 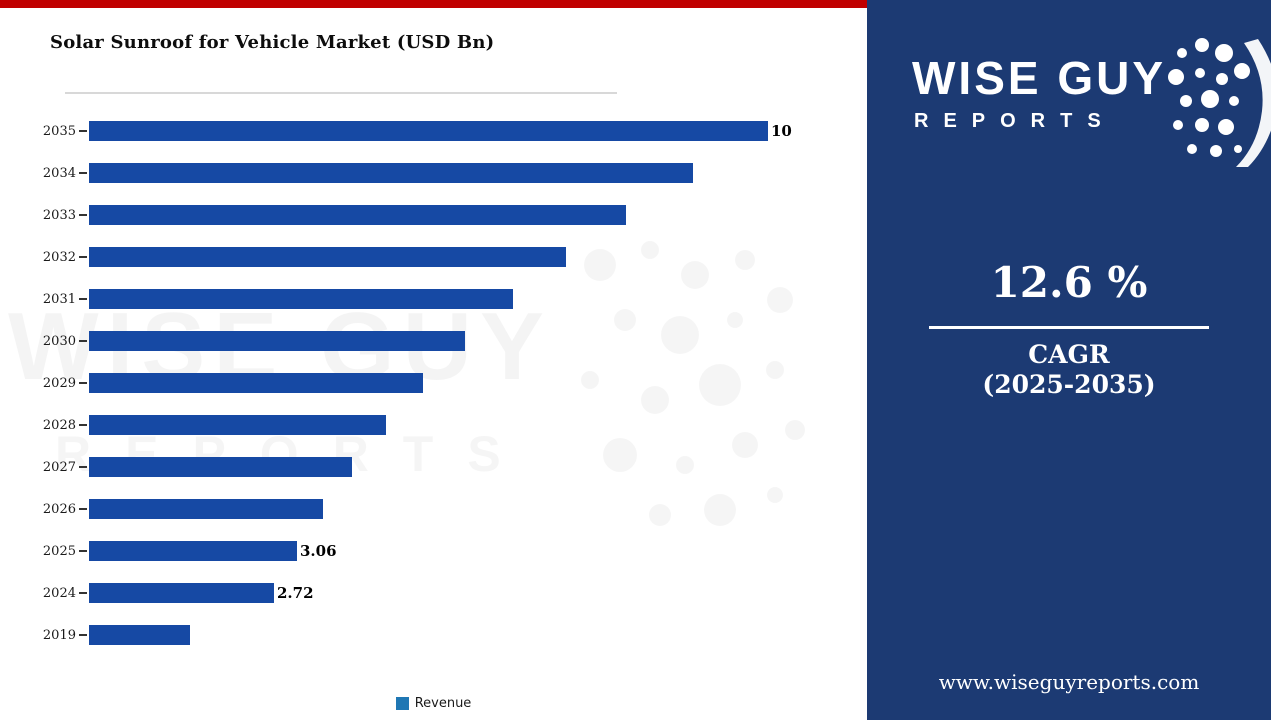 I want to click on bar-2032, so click(x=327, y=257).